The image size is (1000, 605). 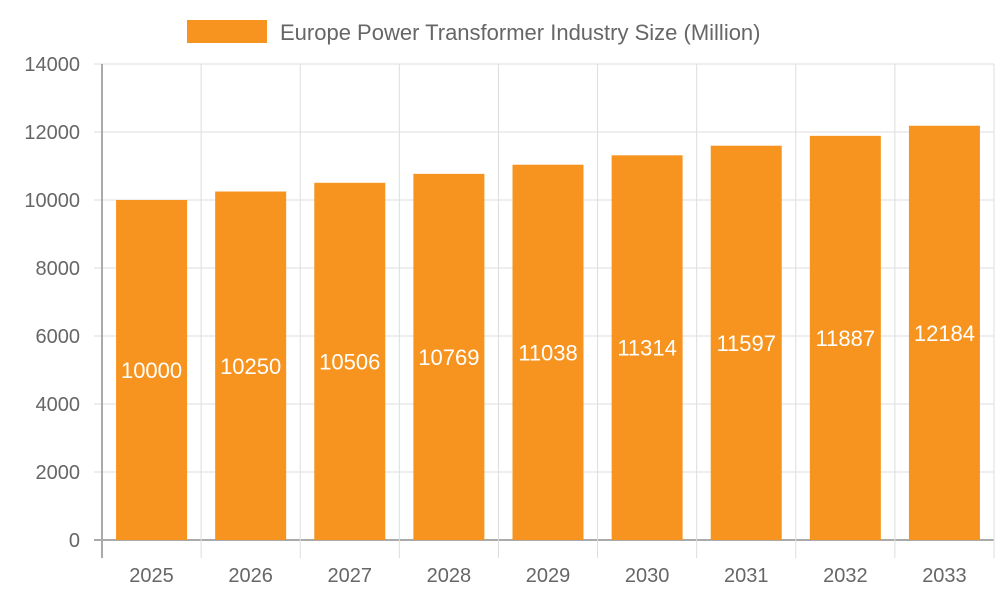 What do you see at coordinates (151, 576) in the screenshot?
I see `x-tick-label: 2025` at bounding box center [151, 576].